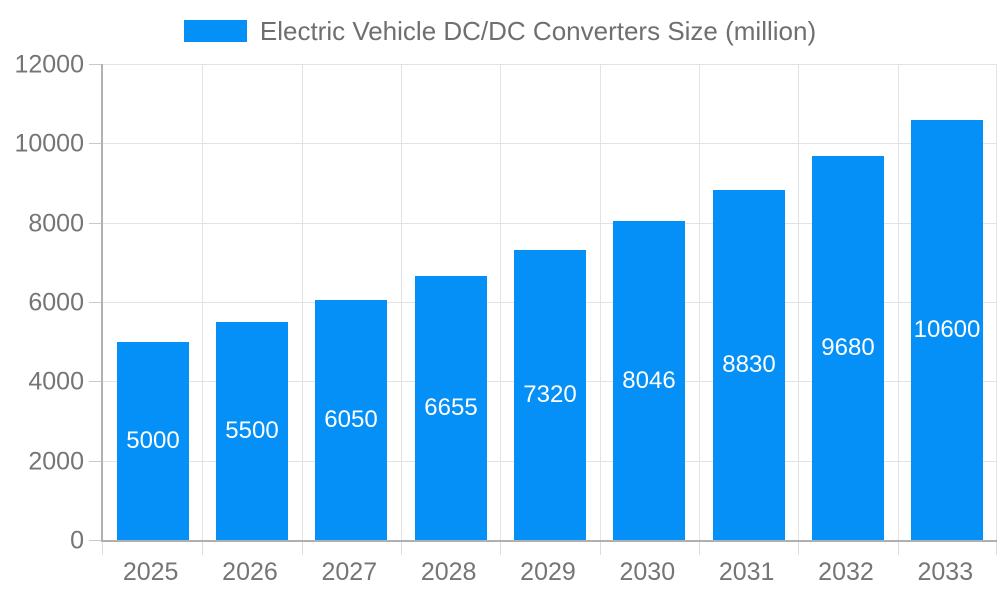 This screenshot has height=600, width=1000. What do you see at coordinates (349, 572) in the screenshot?
I see `x-axis-tick-label: 2027` at bounding box center [349, 572].